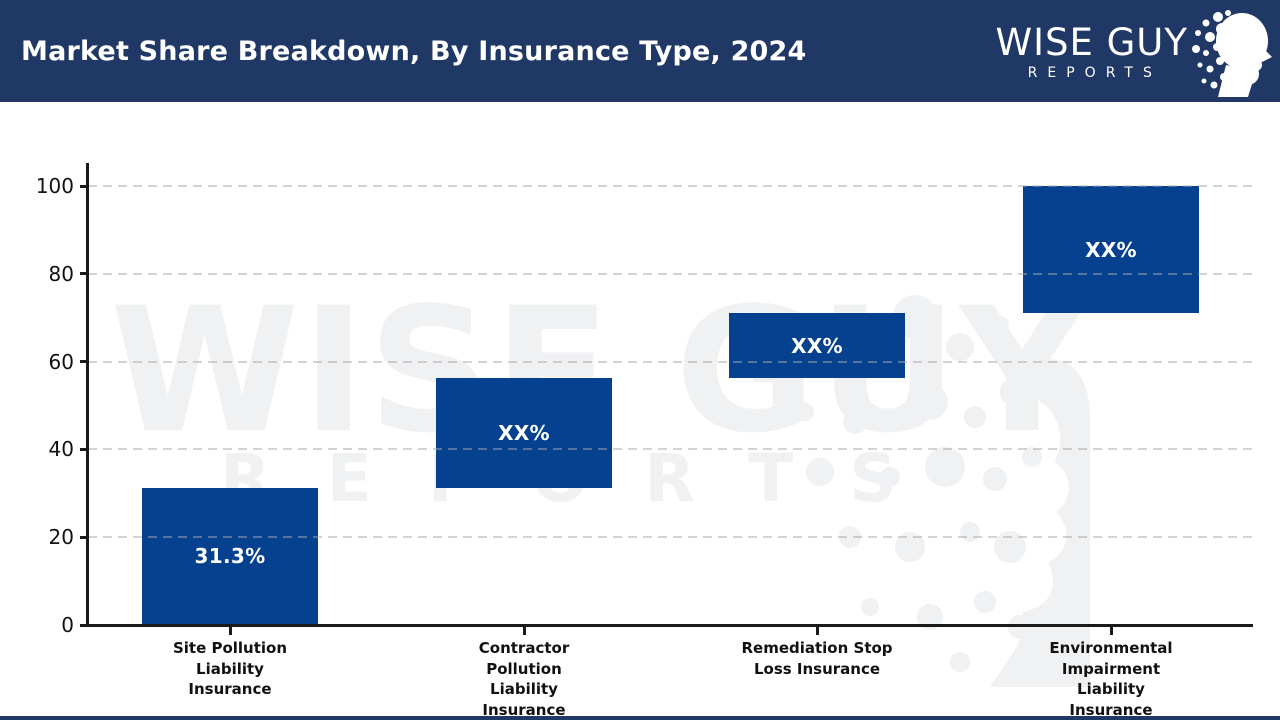 This screenshot has width=1280, height=720. I want to click on y-axis-tick-label: 20, so click(61, 537).